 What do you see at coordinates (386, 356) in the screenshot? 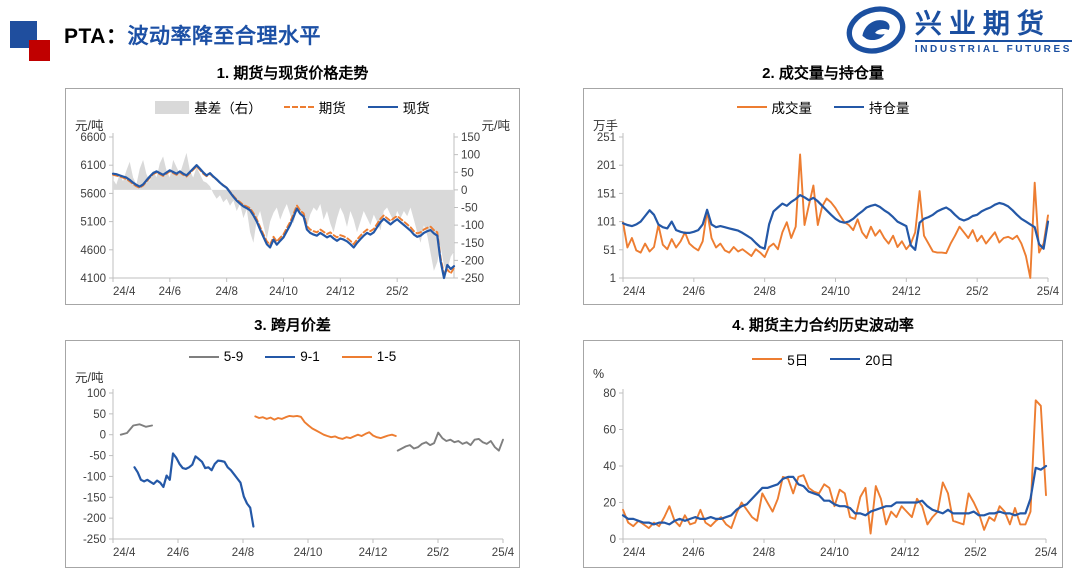
I see `legend-label: 1-5` at bounding box center [386, 356].